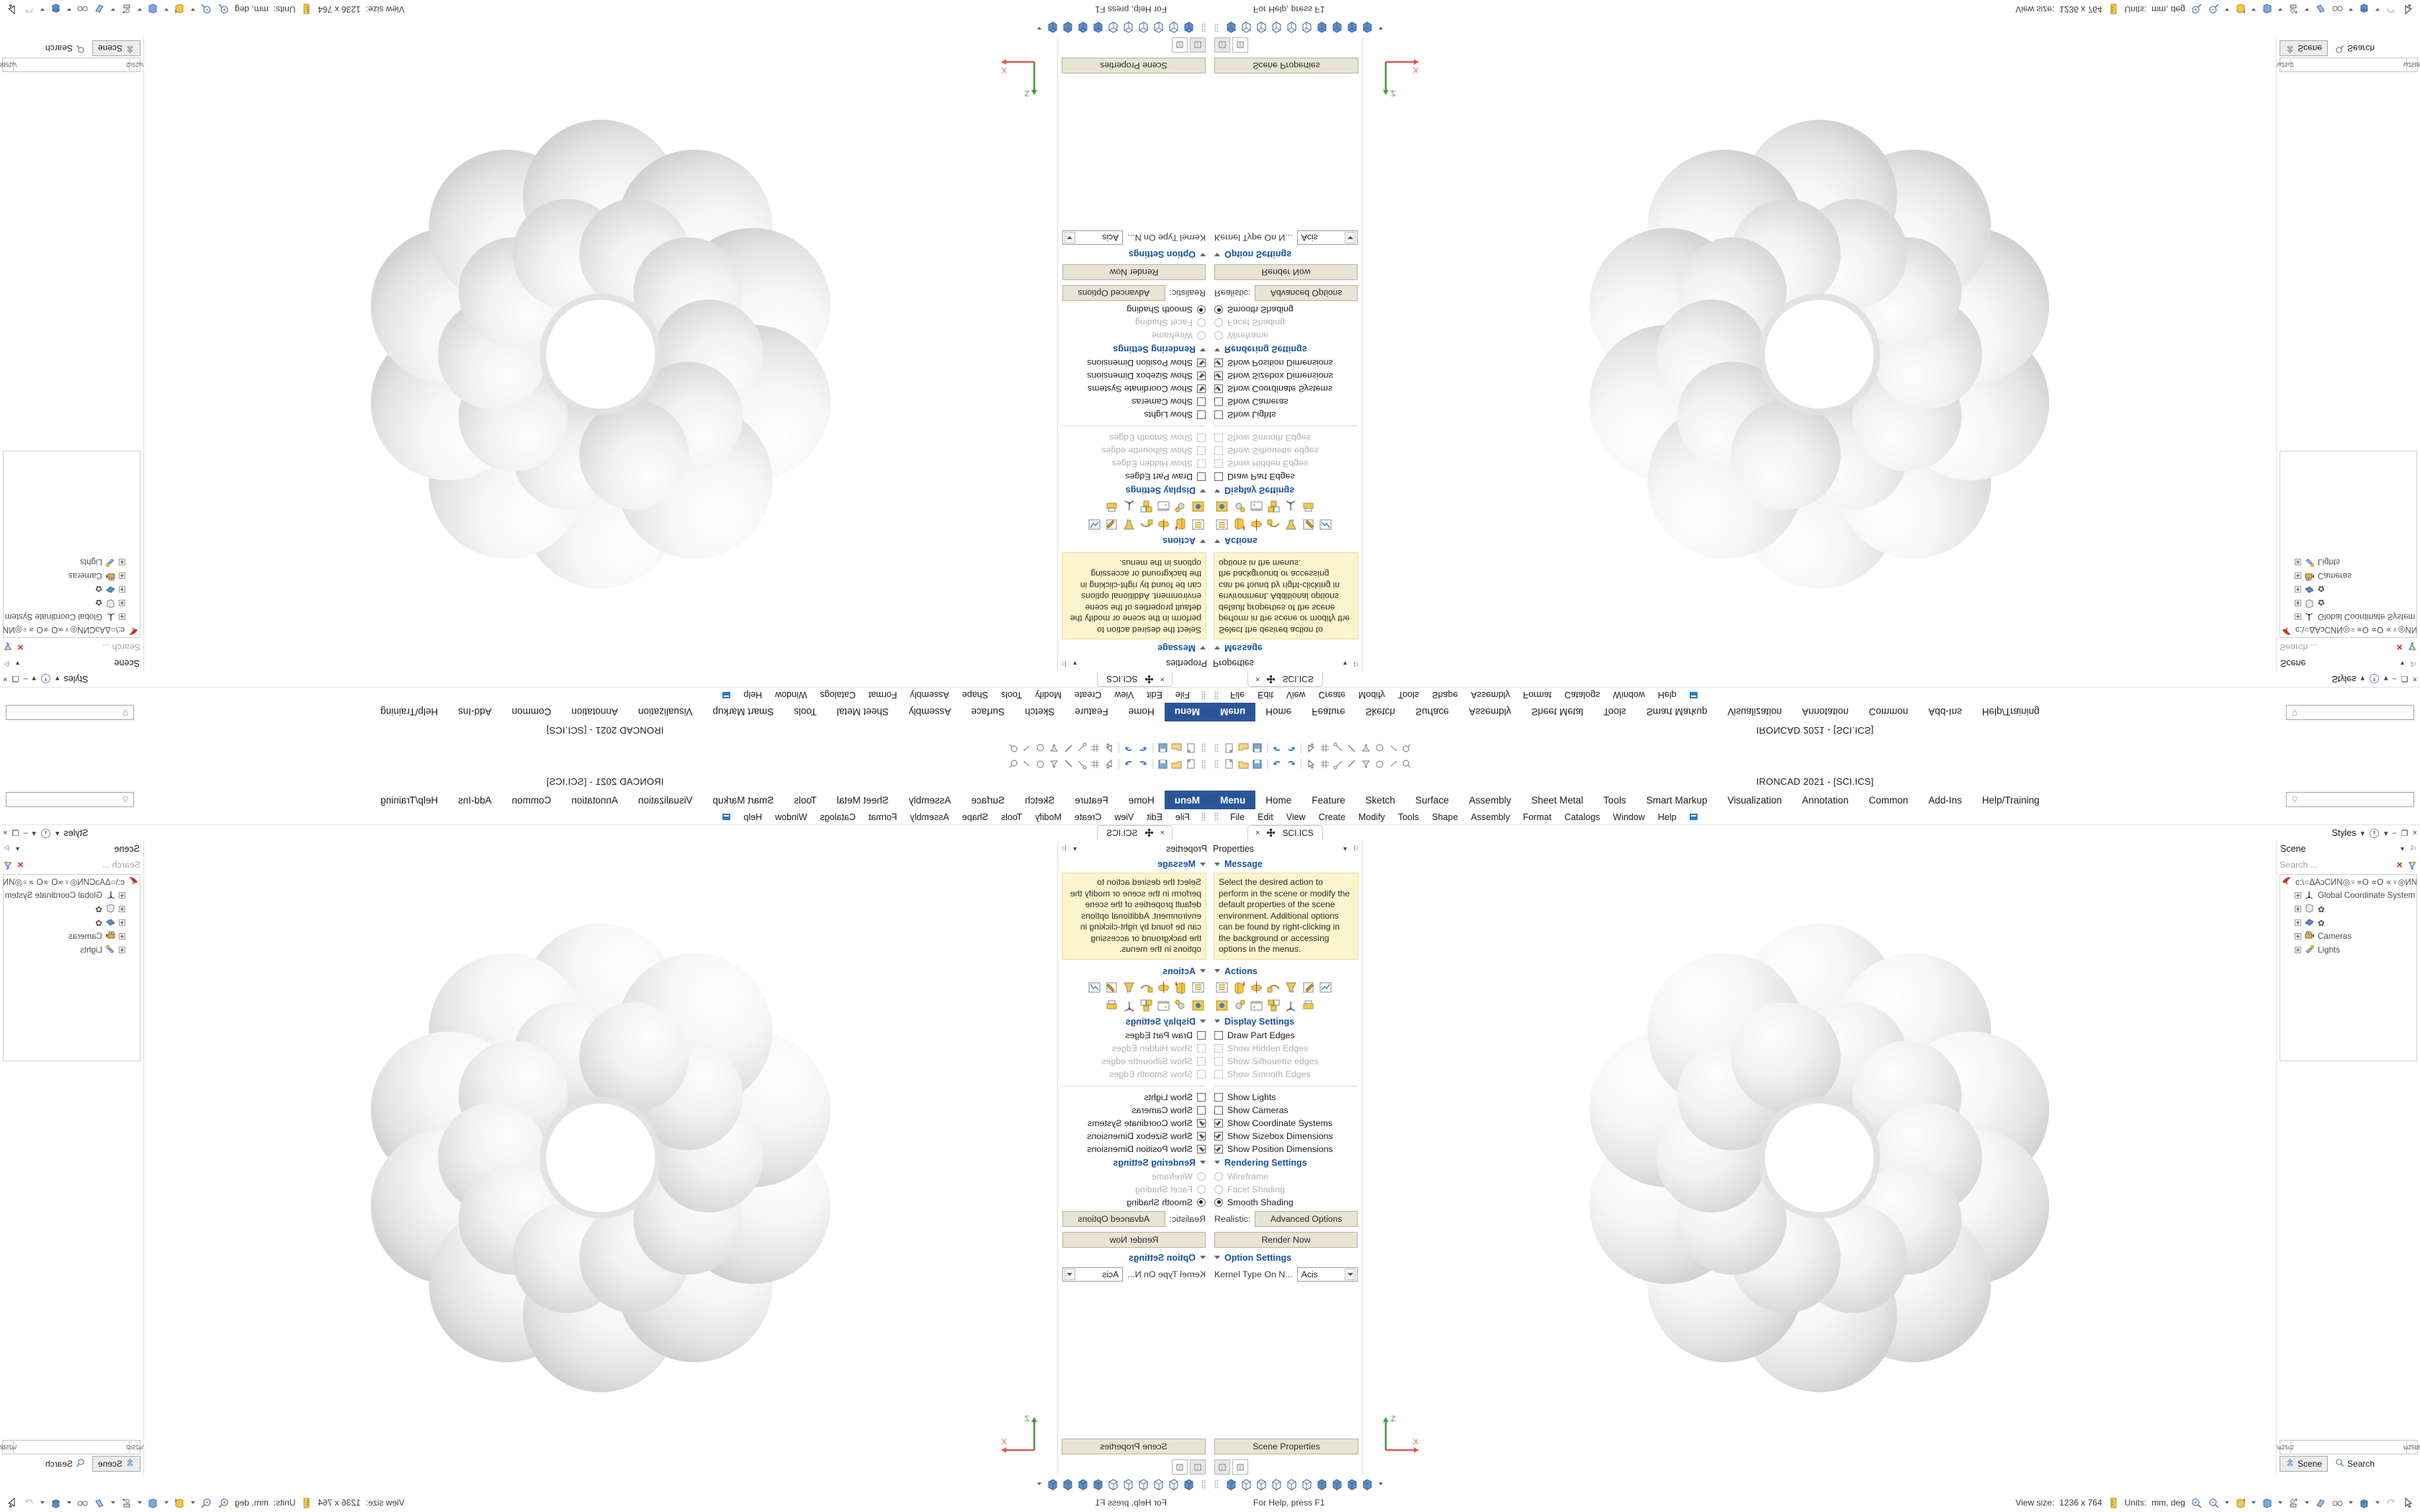 This screenshot has width=2420, height=1512. Describe the element at coordinates (29, 1503) in the screenshot. I see `undo-view-icon` at that location.